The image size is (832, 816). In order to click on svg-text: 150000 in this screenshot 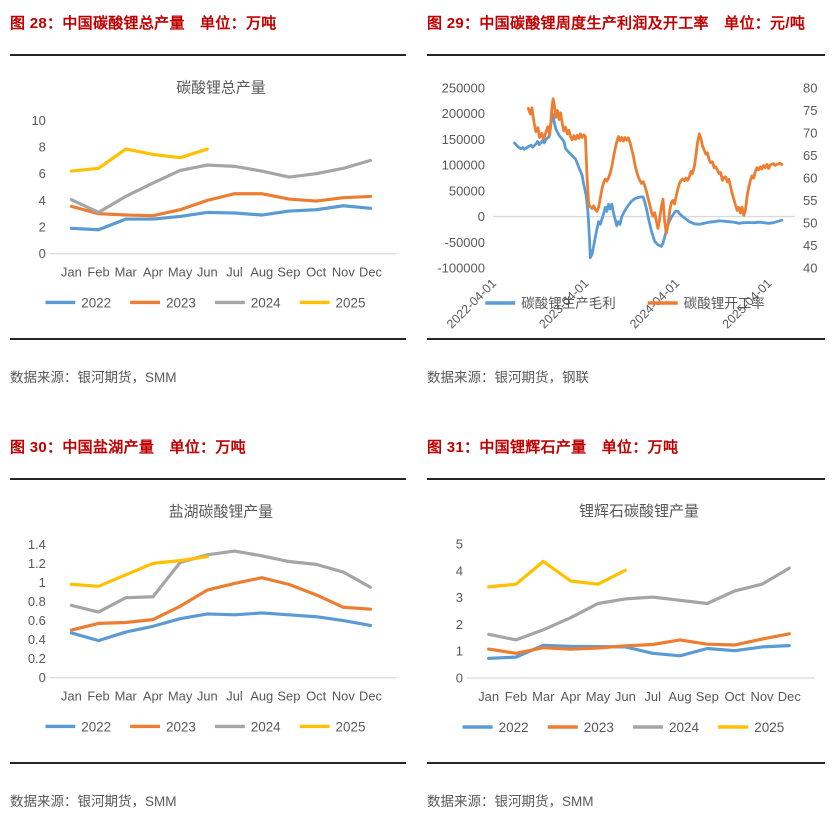, I will do `click(463, 139)`.